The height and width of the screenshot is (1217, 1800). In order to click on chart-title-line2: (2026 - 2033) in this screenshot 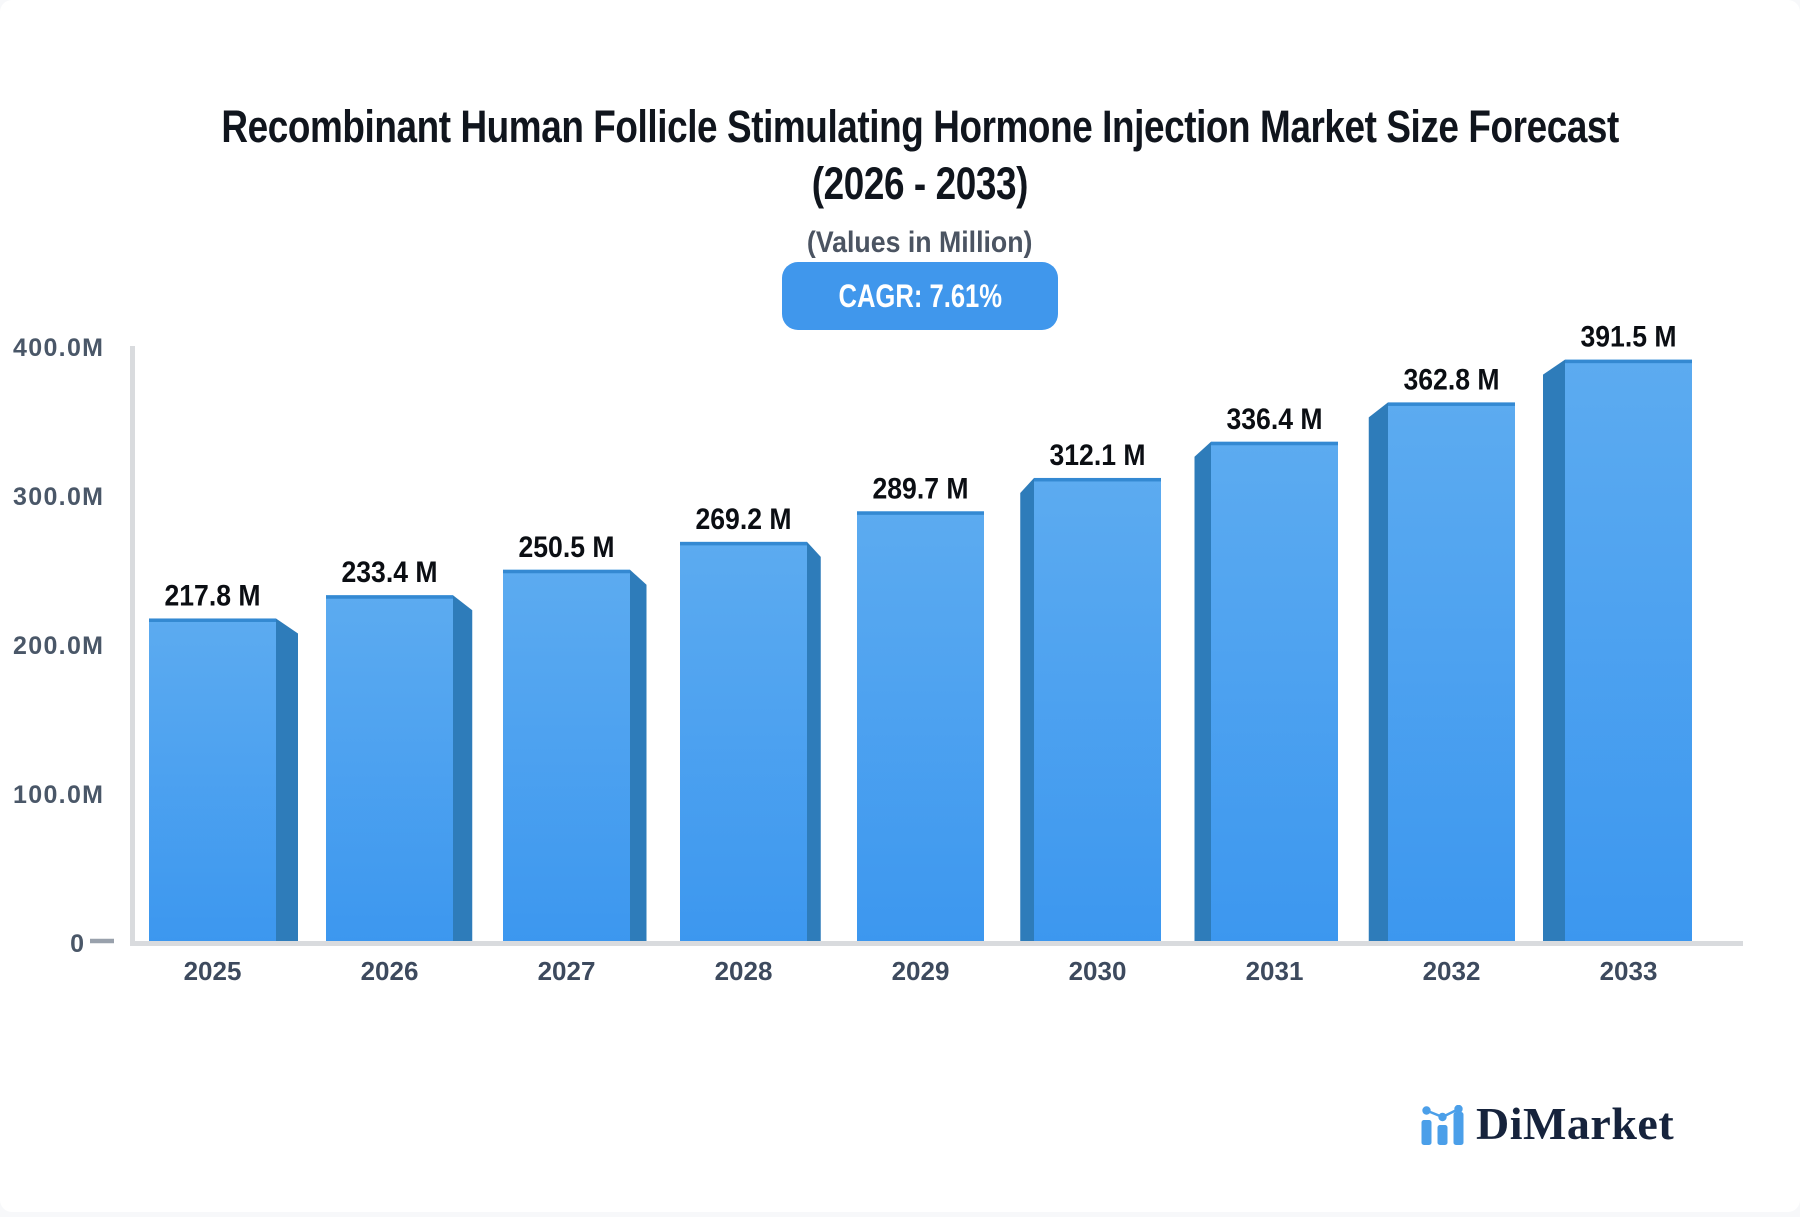, I will do `click(920, 183)`.